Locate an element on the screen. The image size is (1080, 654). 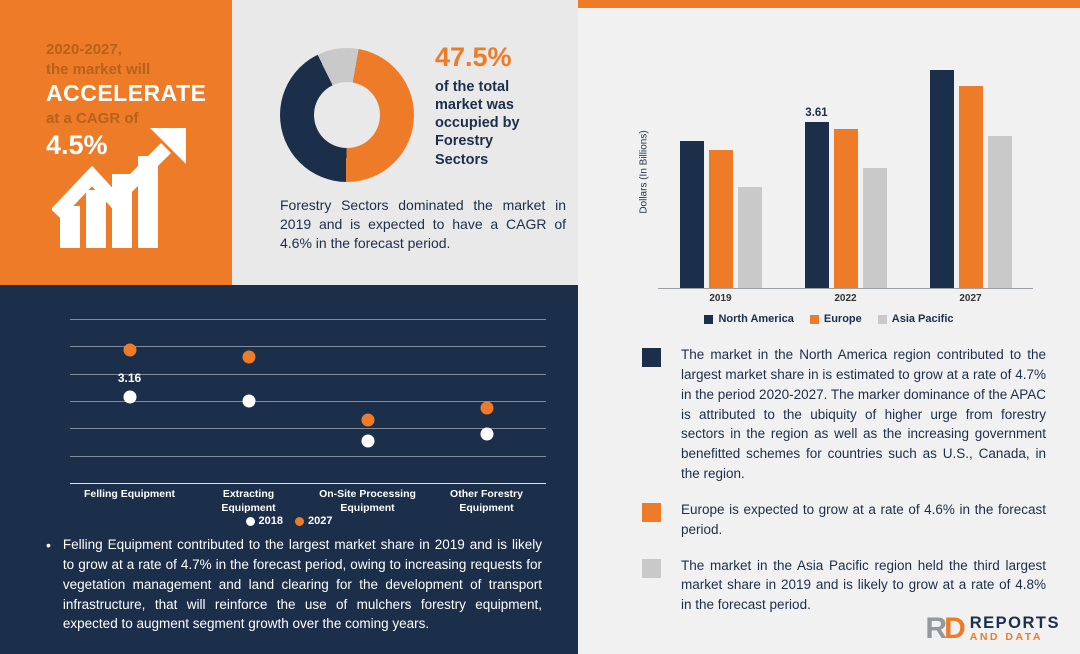
legend-item: North America is located at coordinates (749, 319).